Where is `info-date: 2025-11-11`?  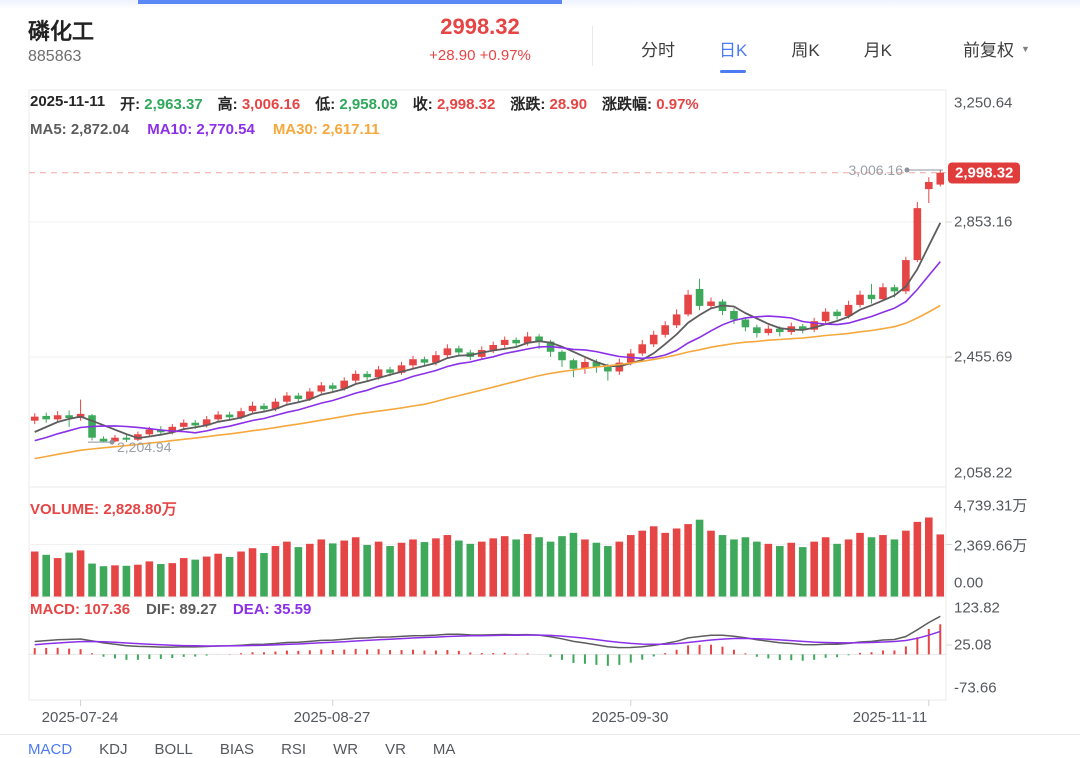
info-date: 2025-11-11 is located at coordinates (68, 101).